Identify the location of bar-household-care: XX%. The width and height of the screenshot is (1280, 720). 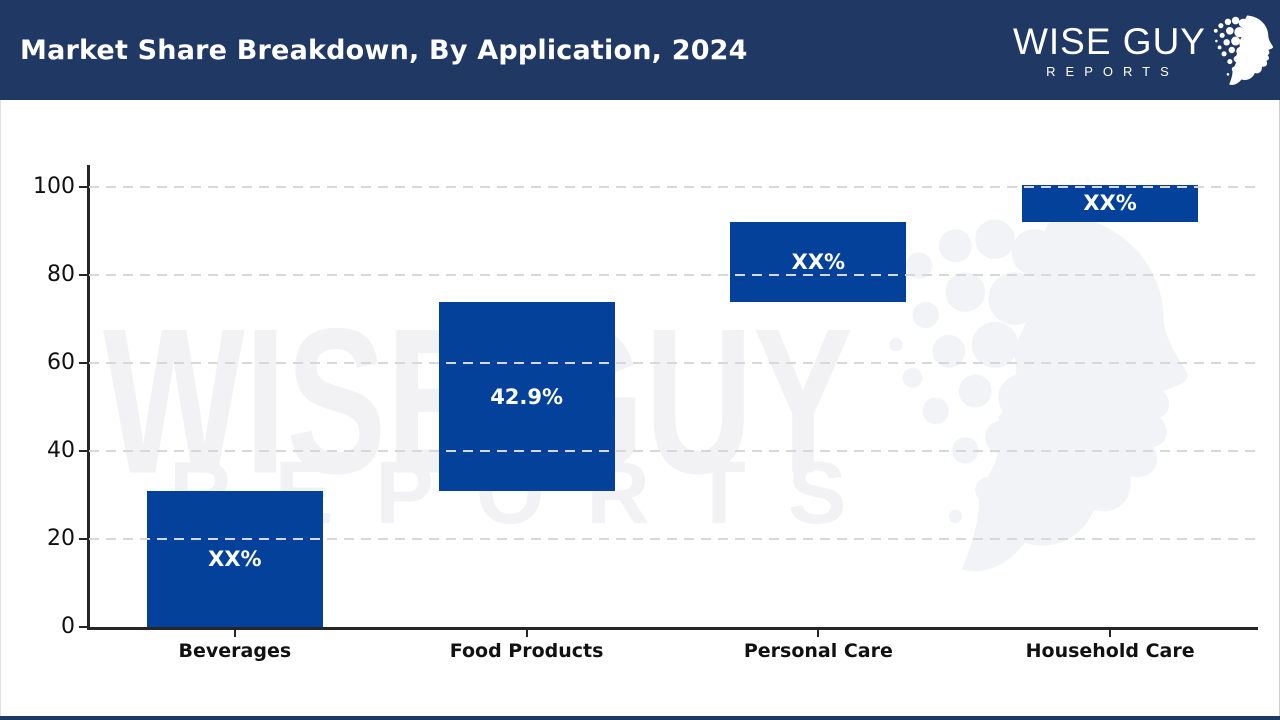
(1110, 203).